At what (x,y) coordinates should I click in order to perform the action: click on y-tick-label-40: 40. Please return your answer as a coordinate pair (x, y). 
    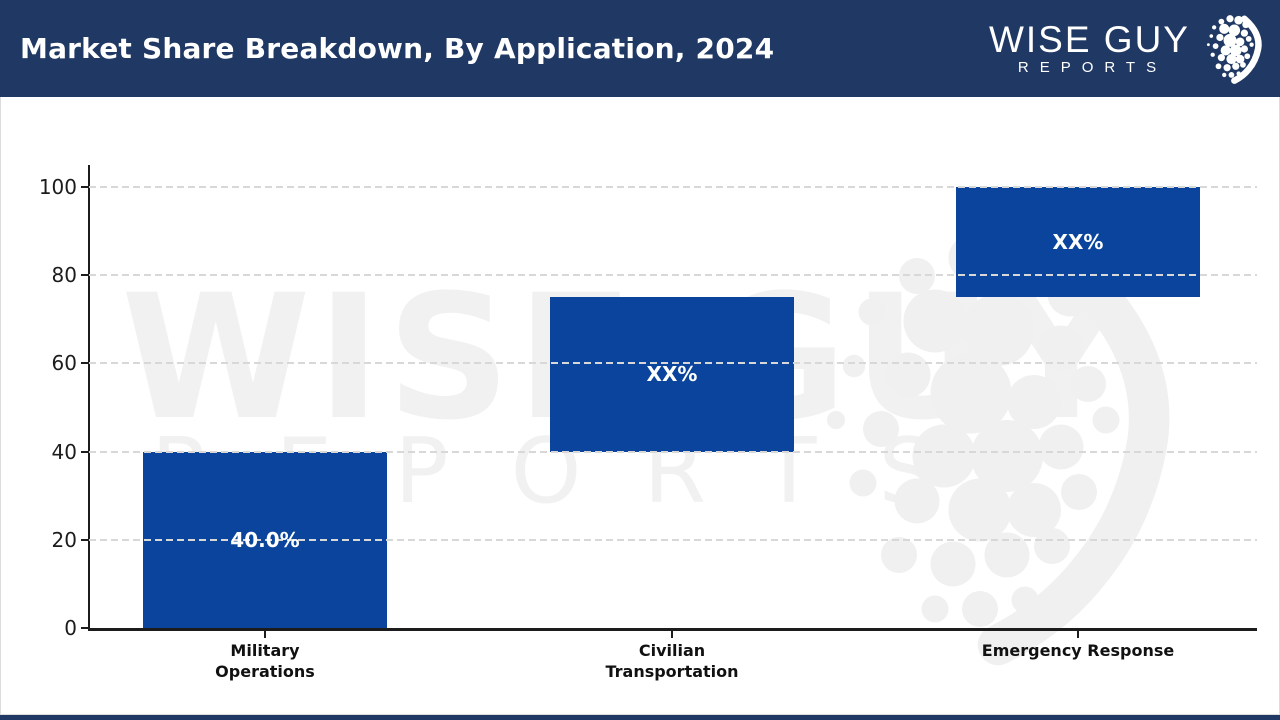
    Looking at the image, I should click on (64, 451).